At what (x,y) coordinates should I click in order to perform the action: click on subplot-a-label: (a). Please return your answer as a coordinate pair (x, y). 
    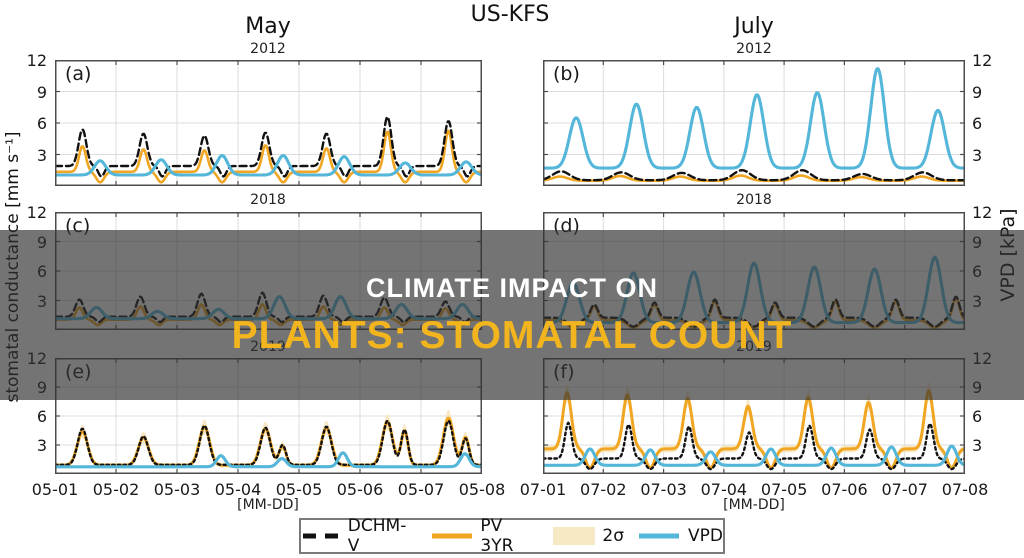
    Looking at the image, I should click on (78, 74).